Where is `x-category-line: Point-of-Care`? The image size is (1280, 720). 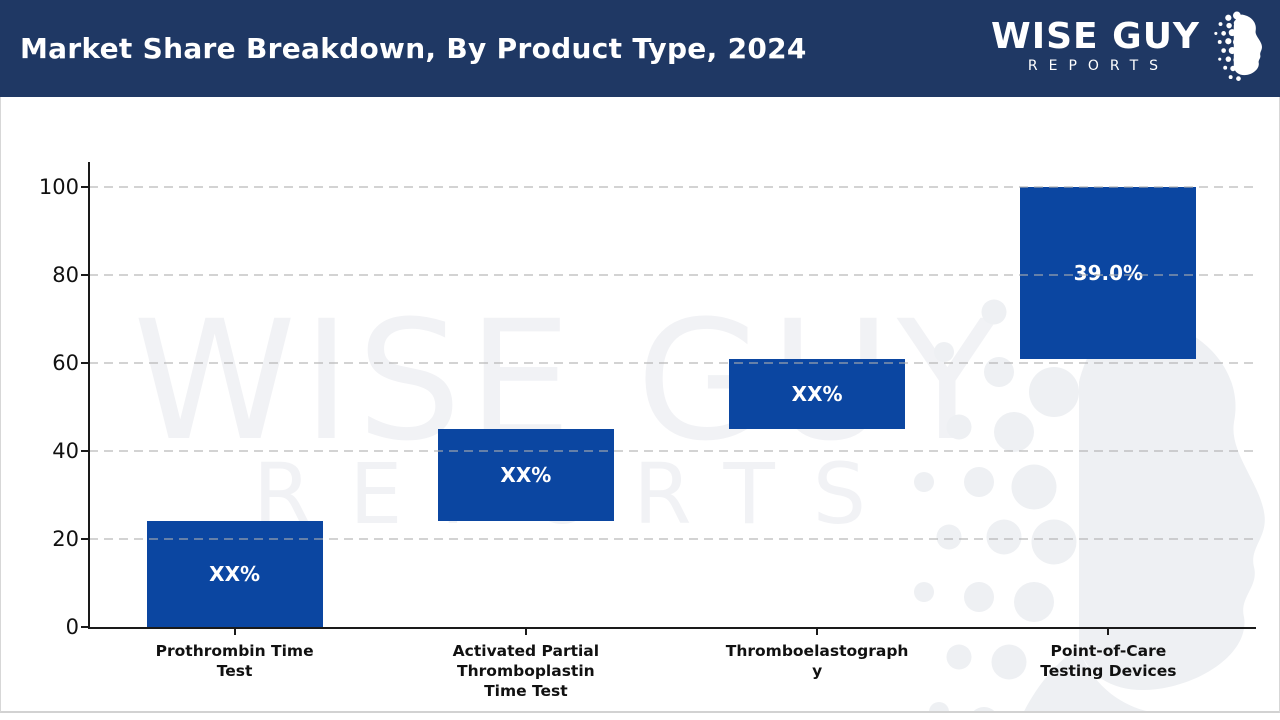 x-category-line: Point-of-Care is located at coordinates (1108, 651).